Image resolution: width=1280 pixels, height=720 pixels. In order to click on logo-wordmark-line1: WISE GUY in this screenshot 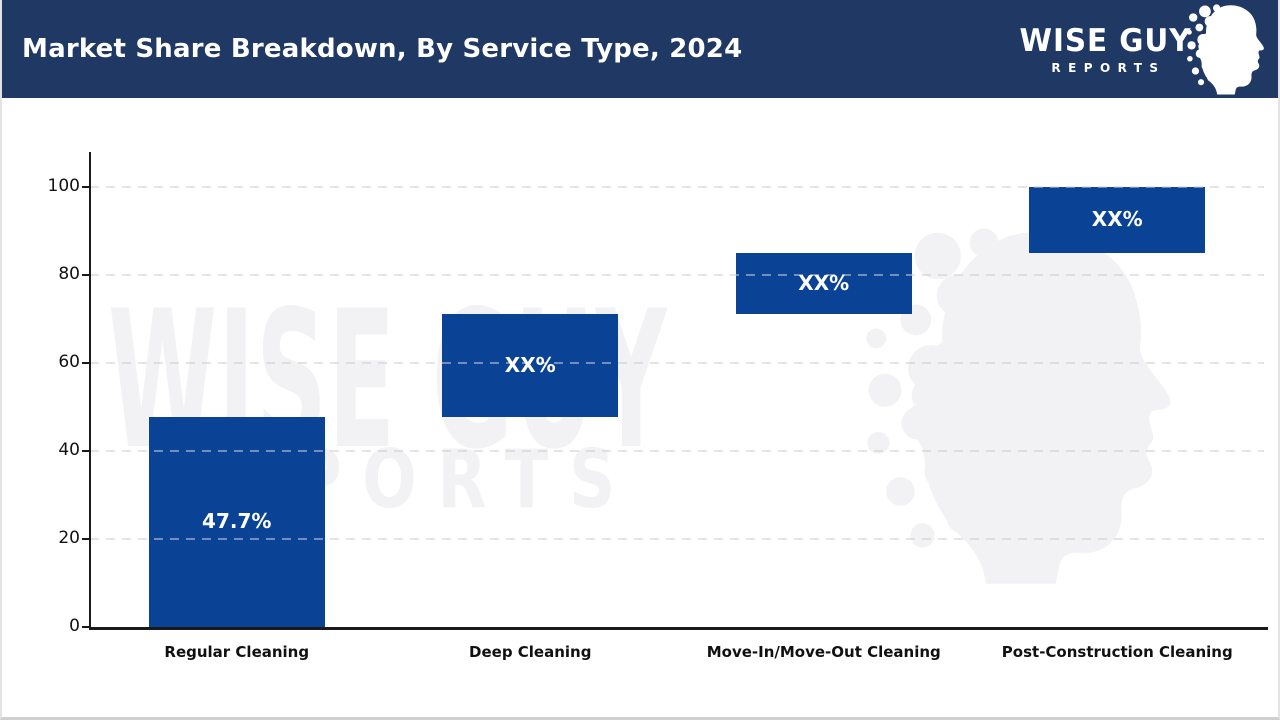, I will do `click(1105, 41)`.